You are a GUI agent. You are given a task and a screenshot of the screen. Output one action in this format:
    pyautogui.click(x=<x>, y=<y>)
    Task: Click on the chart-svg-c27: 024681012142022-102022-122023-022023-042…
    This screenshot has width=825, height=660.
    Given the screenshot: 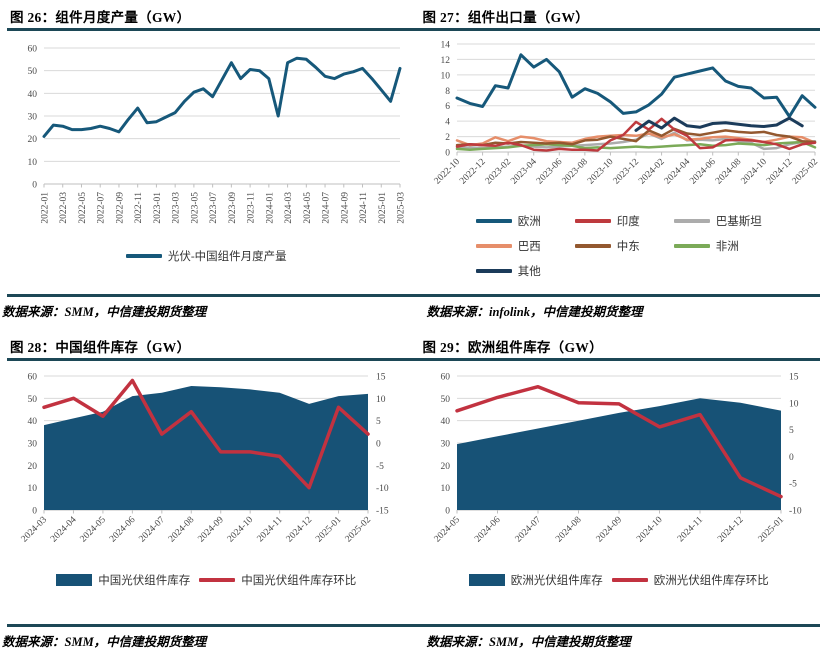 What is the action you would take?
    pyautogui.click(x=626, y=114)
    